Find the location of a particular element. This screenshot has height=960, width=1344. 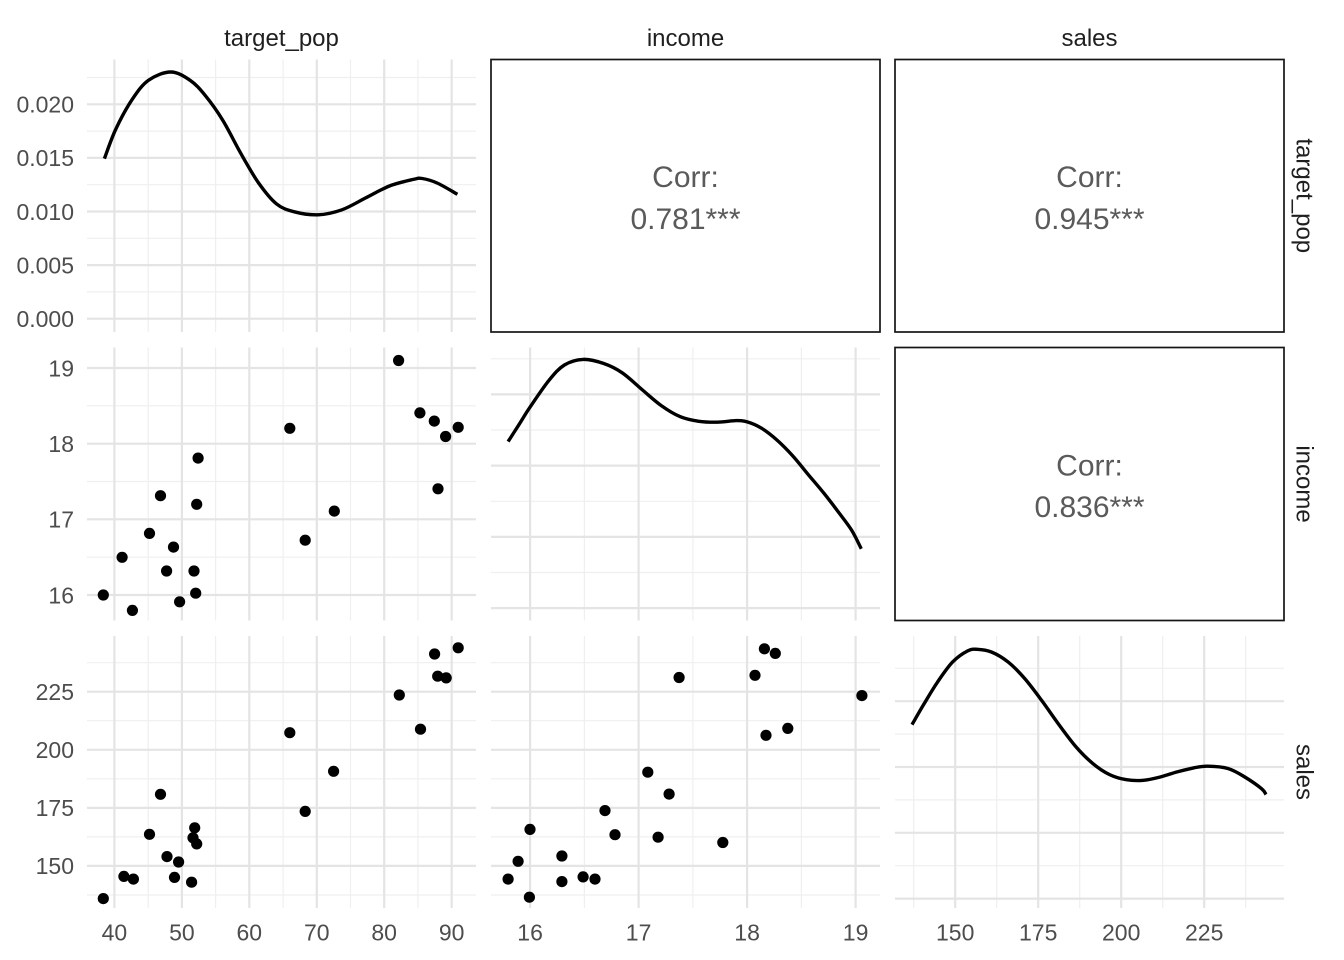

svg-text: 50 is located at coordinates (182, 933).